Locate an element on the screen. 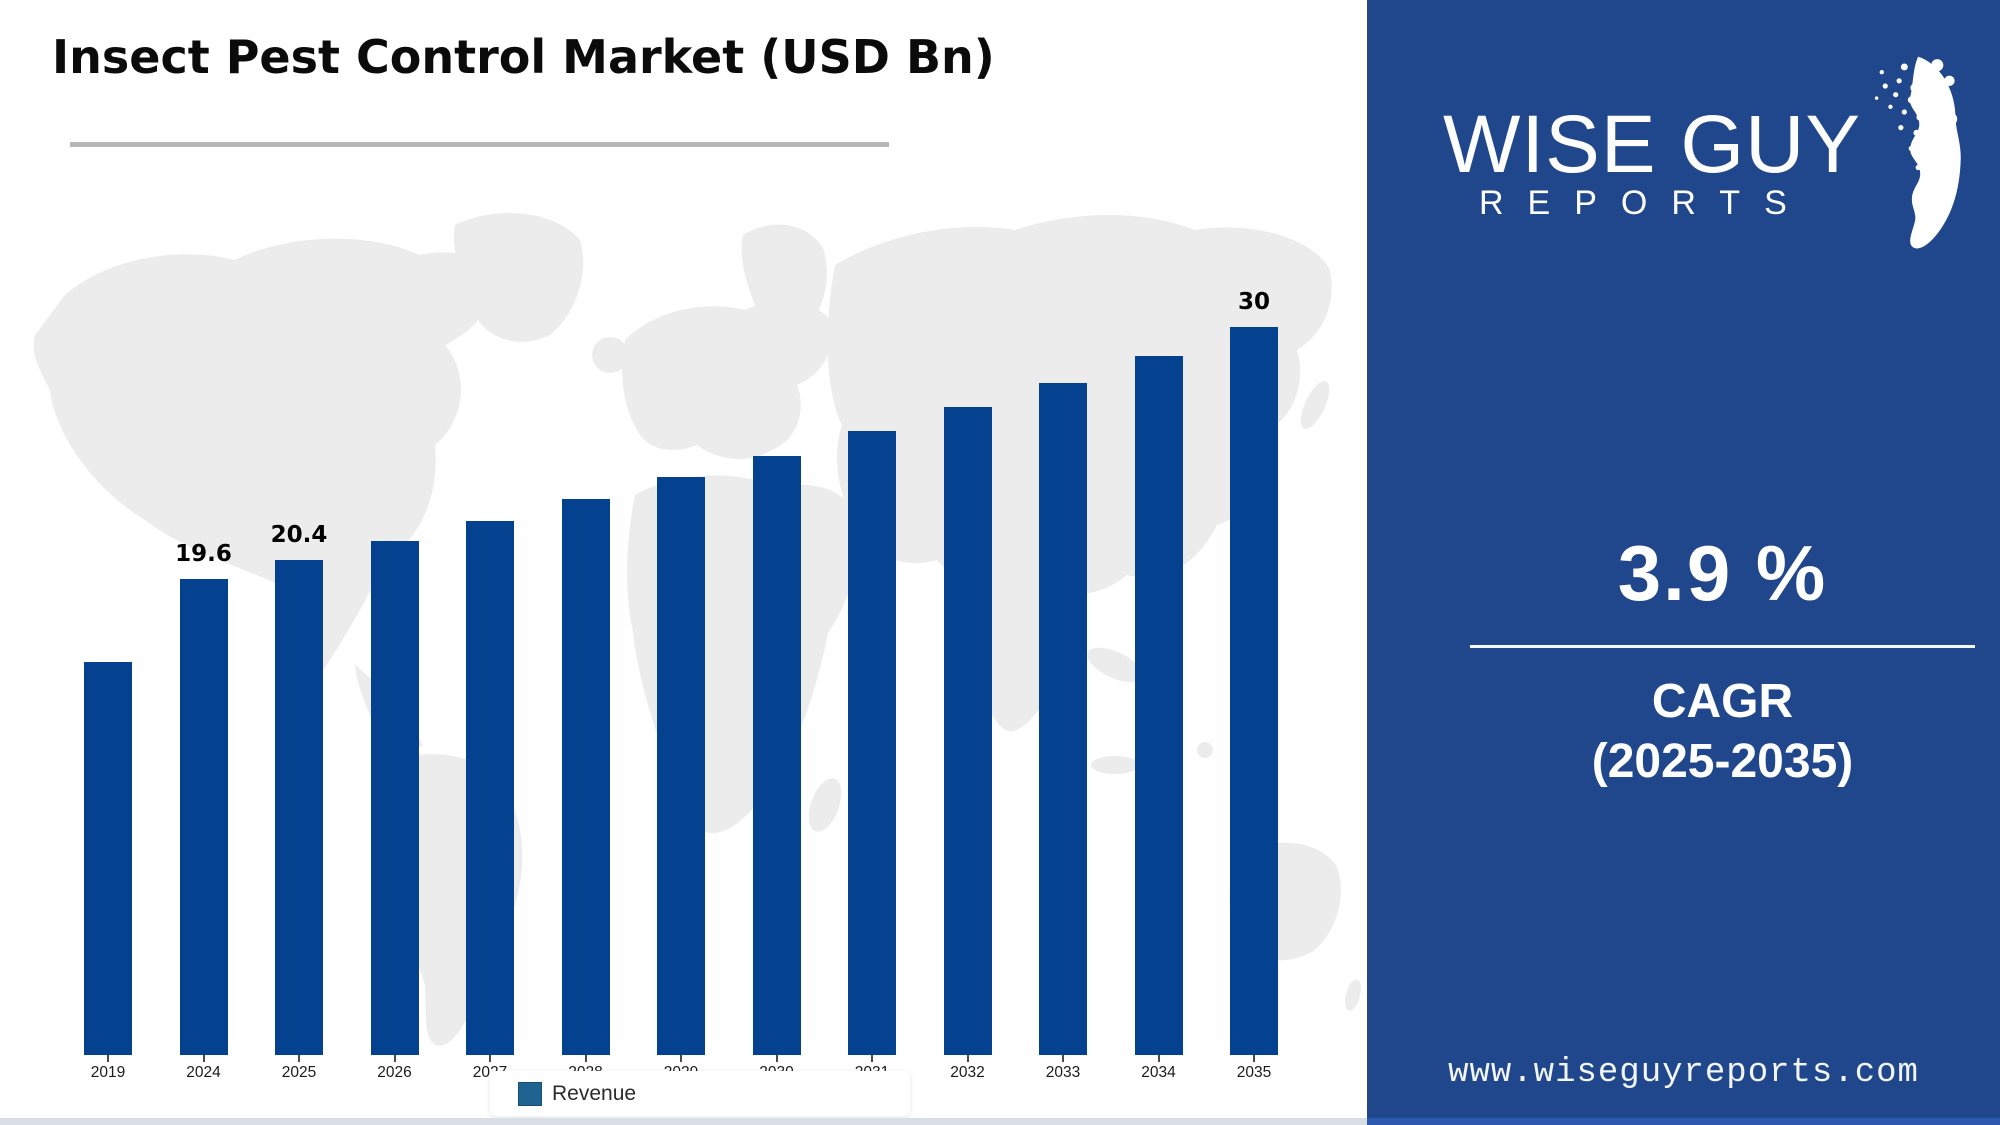 Image resolution: width=2000 pixels, height=1125 pixels. dotted-head-logo-icon is located at coordinates (1917, 152).